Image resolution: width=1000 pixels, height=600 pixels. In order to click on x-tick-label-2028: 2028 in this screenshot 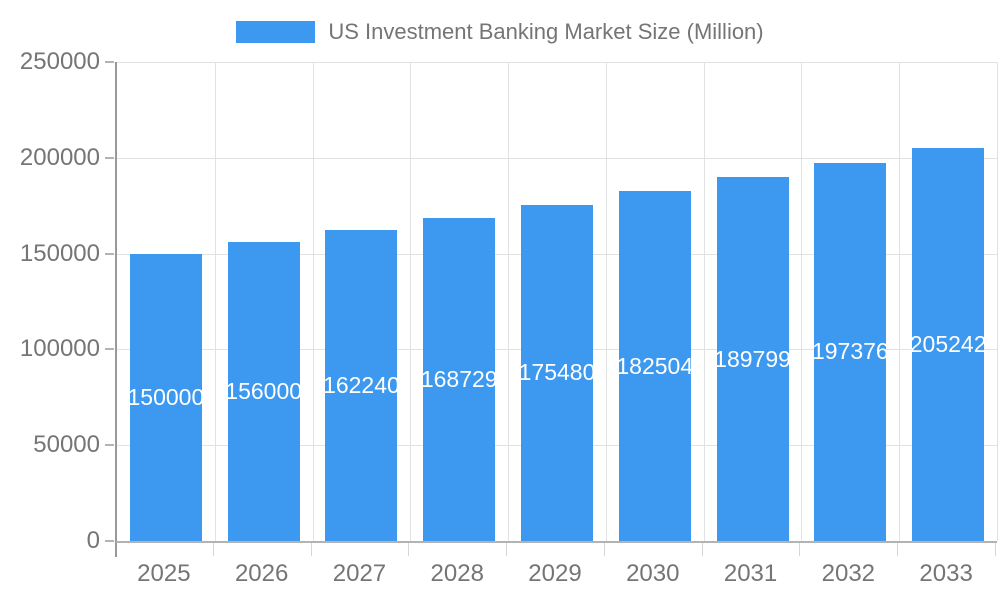, I will do `click(457, 573)`.